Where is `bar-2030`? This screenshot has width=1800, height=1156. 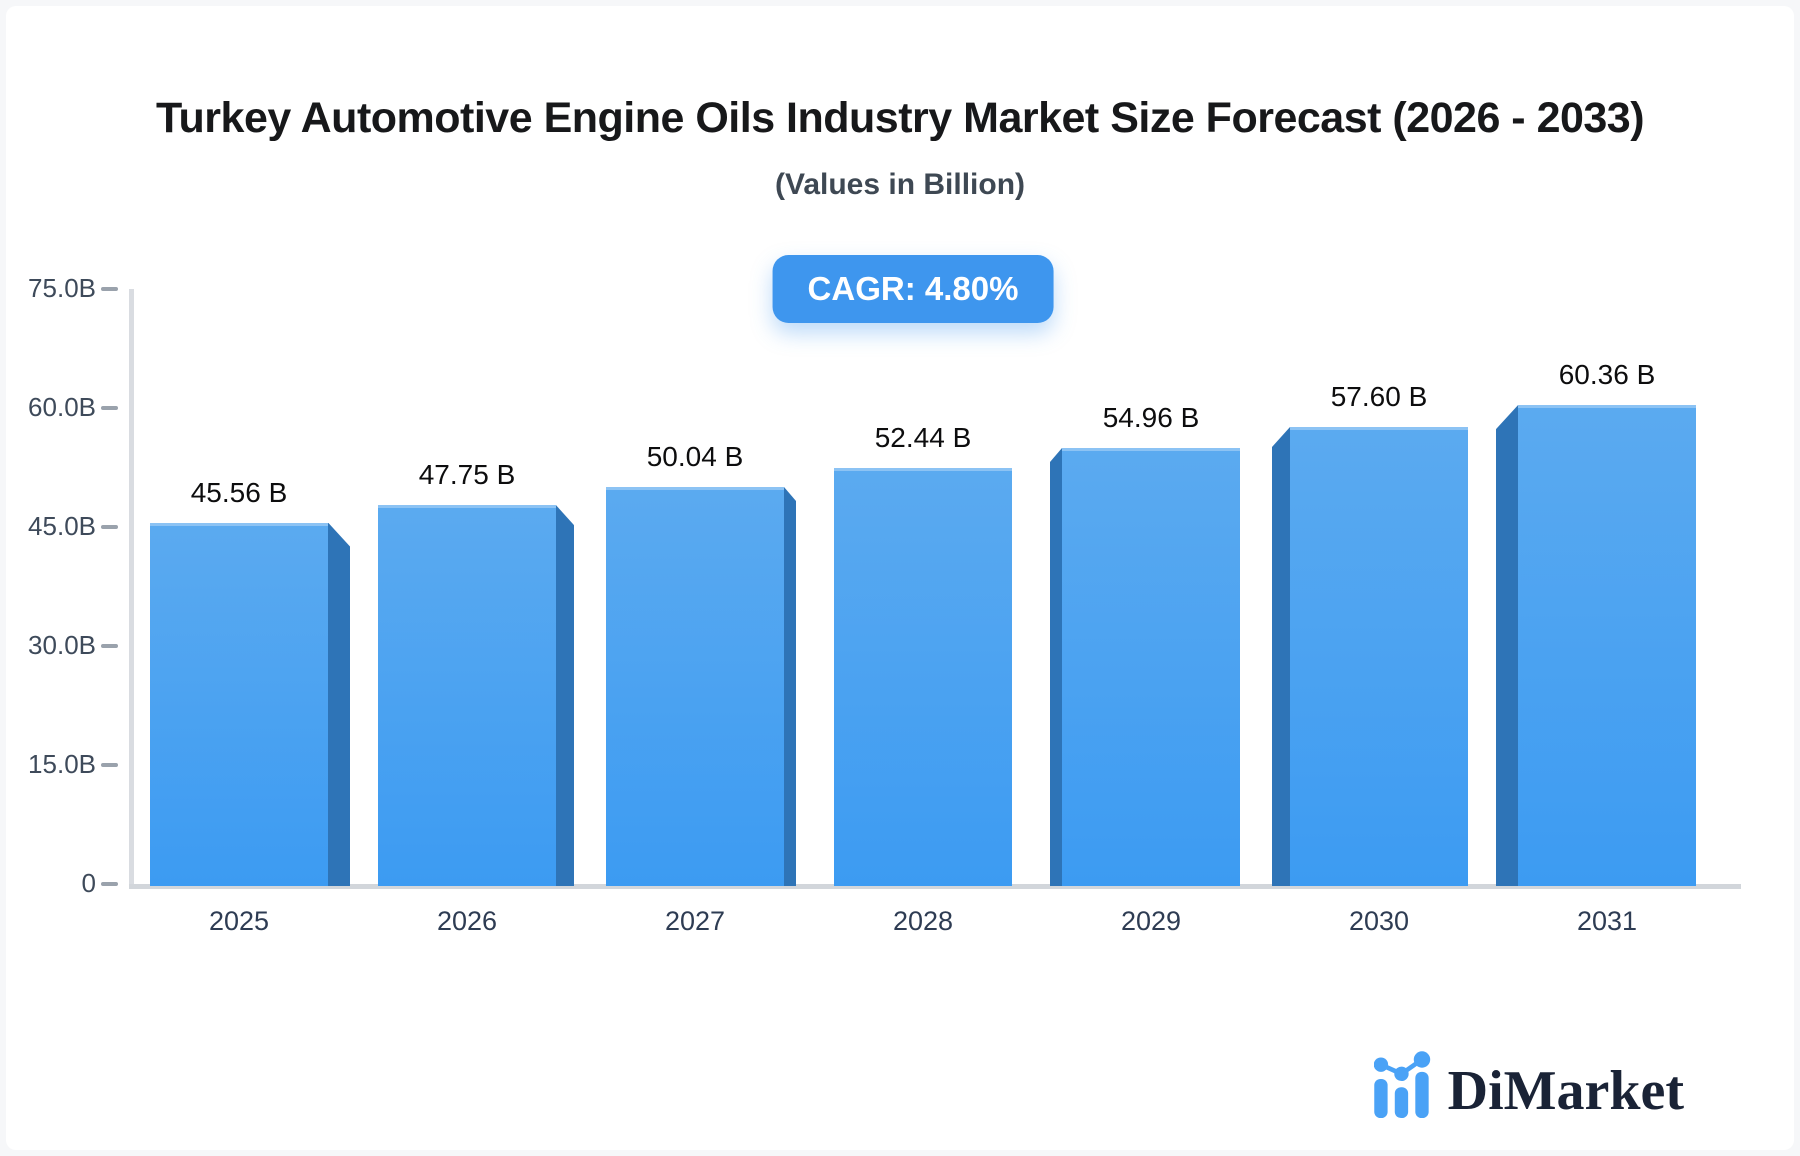
bar-2030 is located at coordinates (1379, 656).